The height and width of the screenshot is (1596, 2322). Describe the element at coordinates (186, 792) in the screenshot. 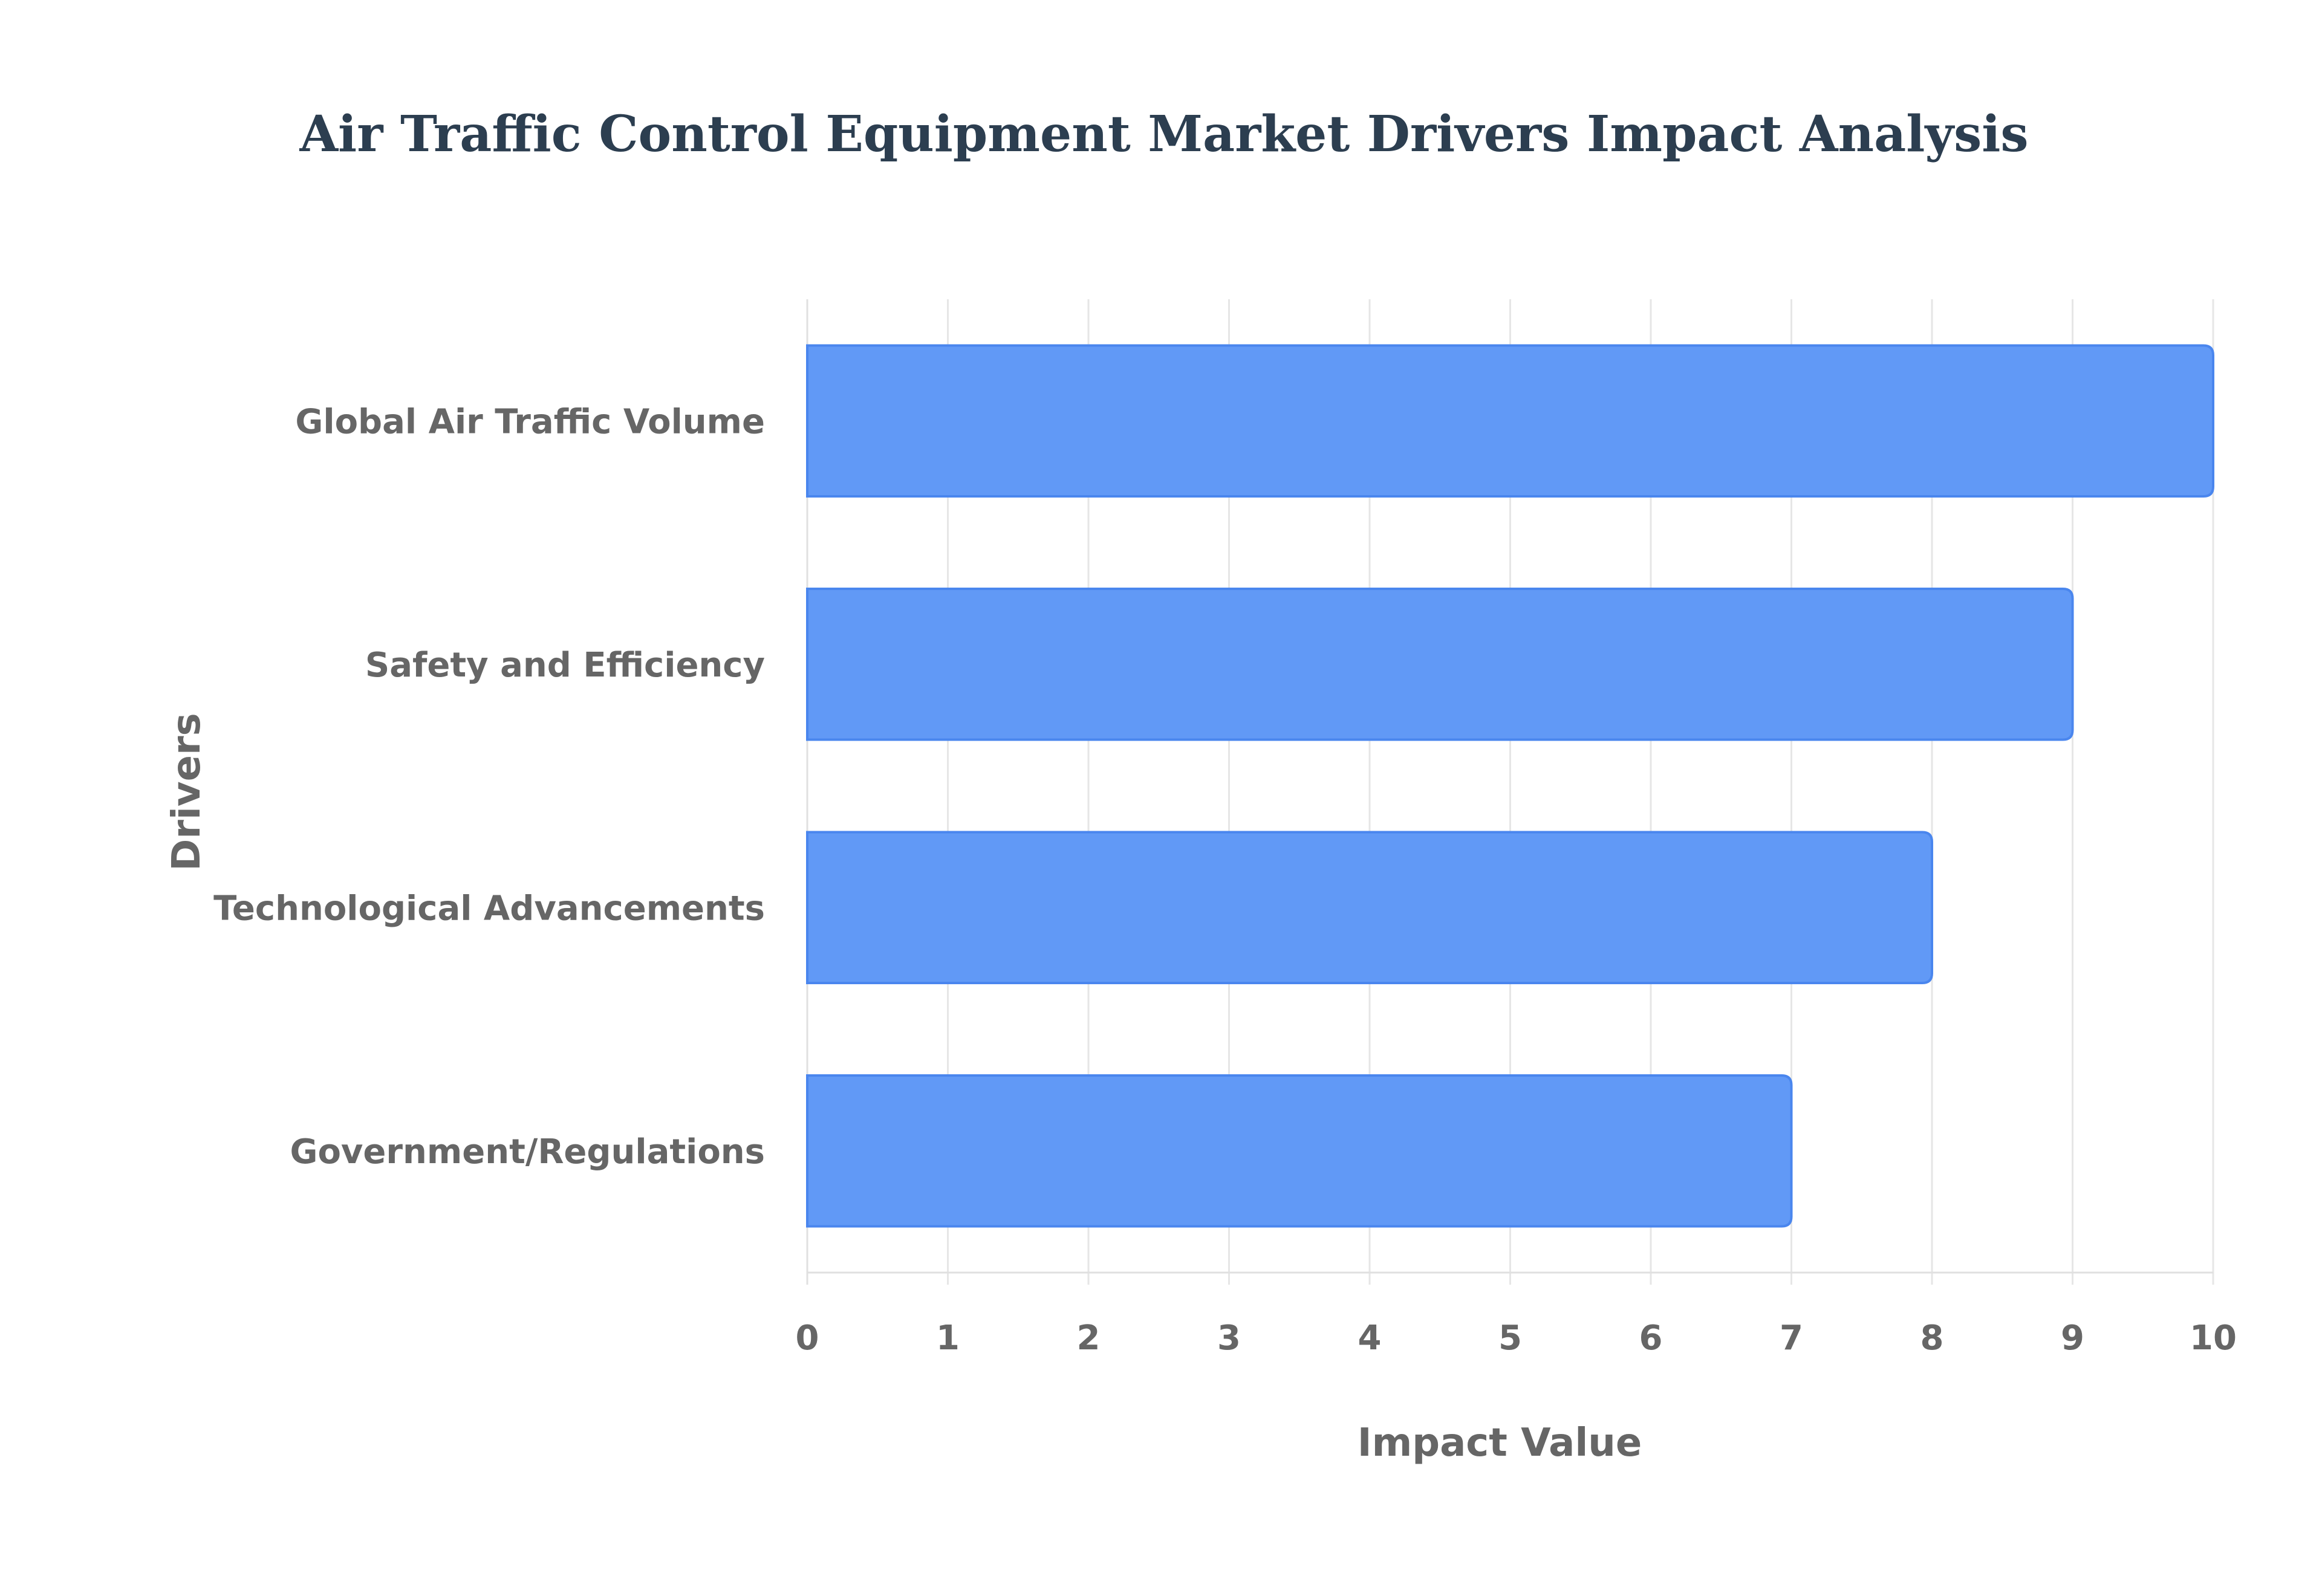

I see `y-axis-title: Drivers` at that location.